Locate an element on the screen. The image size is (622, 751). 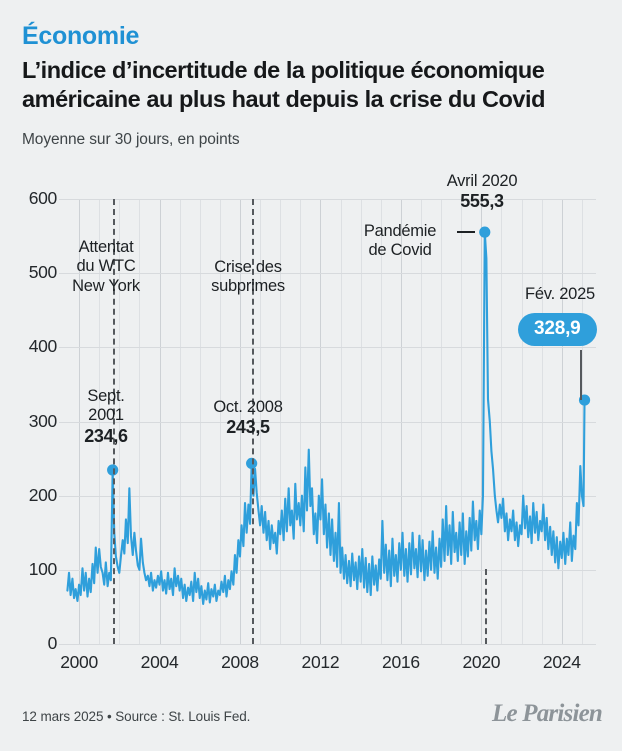
section-kicker: Économie is located at coordinates (81, 36).